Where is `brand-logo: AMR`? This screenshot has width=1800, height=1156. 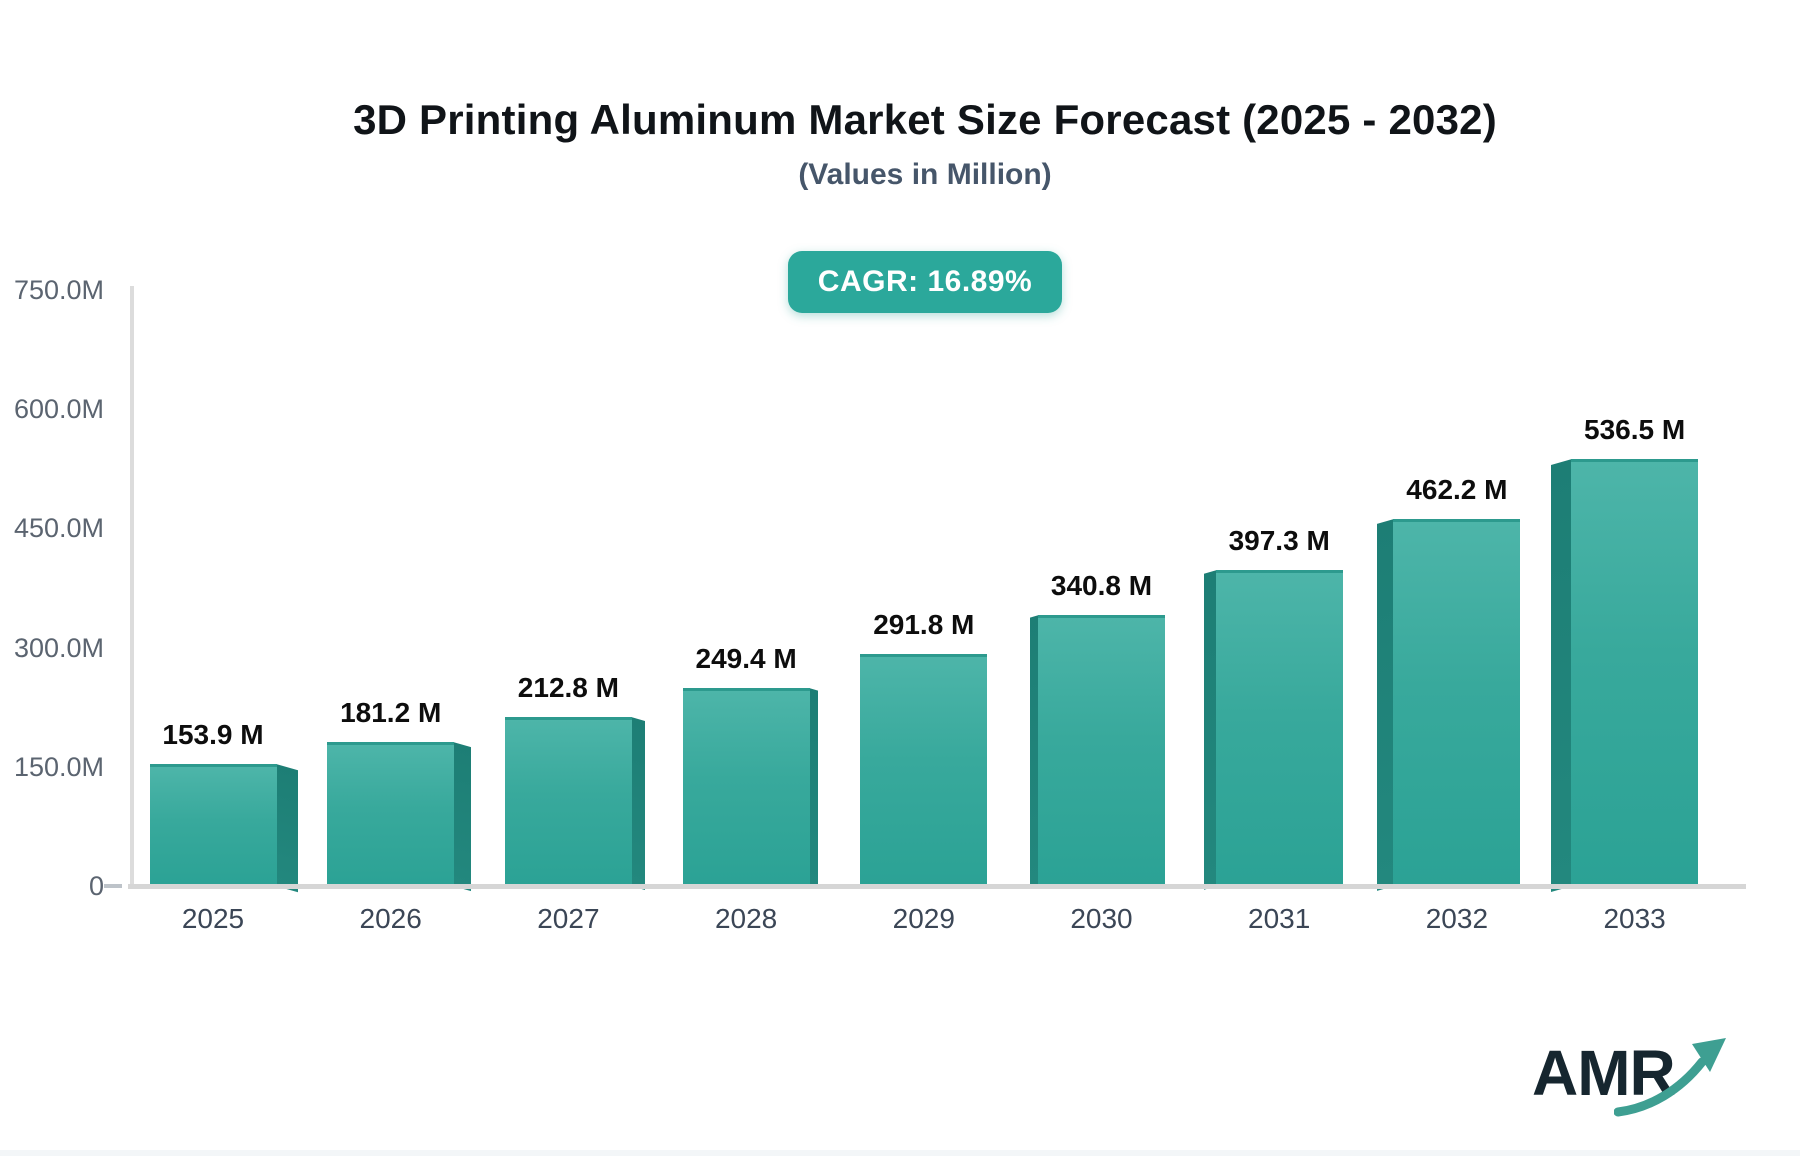 brand-logo: AMR is located at coordinates (1635, 1076).